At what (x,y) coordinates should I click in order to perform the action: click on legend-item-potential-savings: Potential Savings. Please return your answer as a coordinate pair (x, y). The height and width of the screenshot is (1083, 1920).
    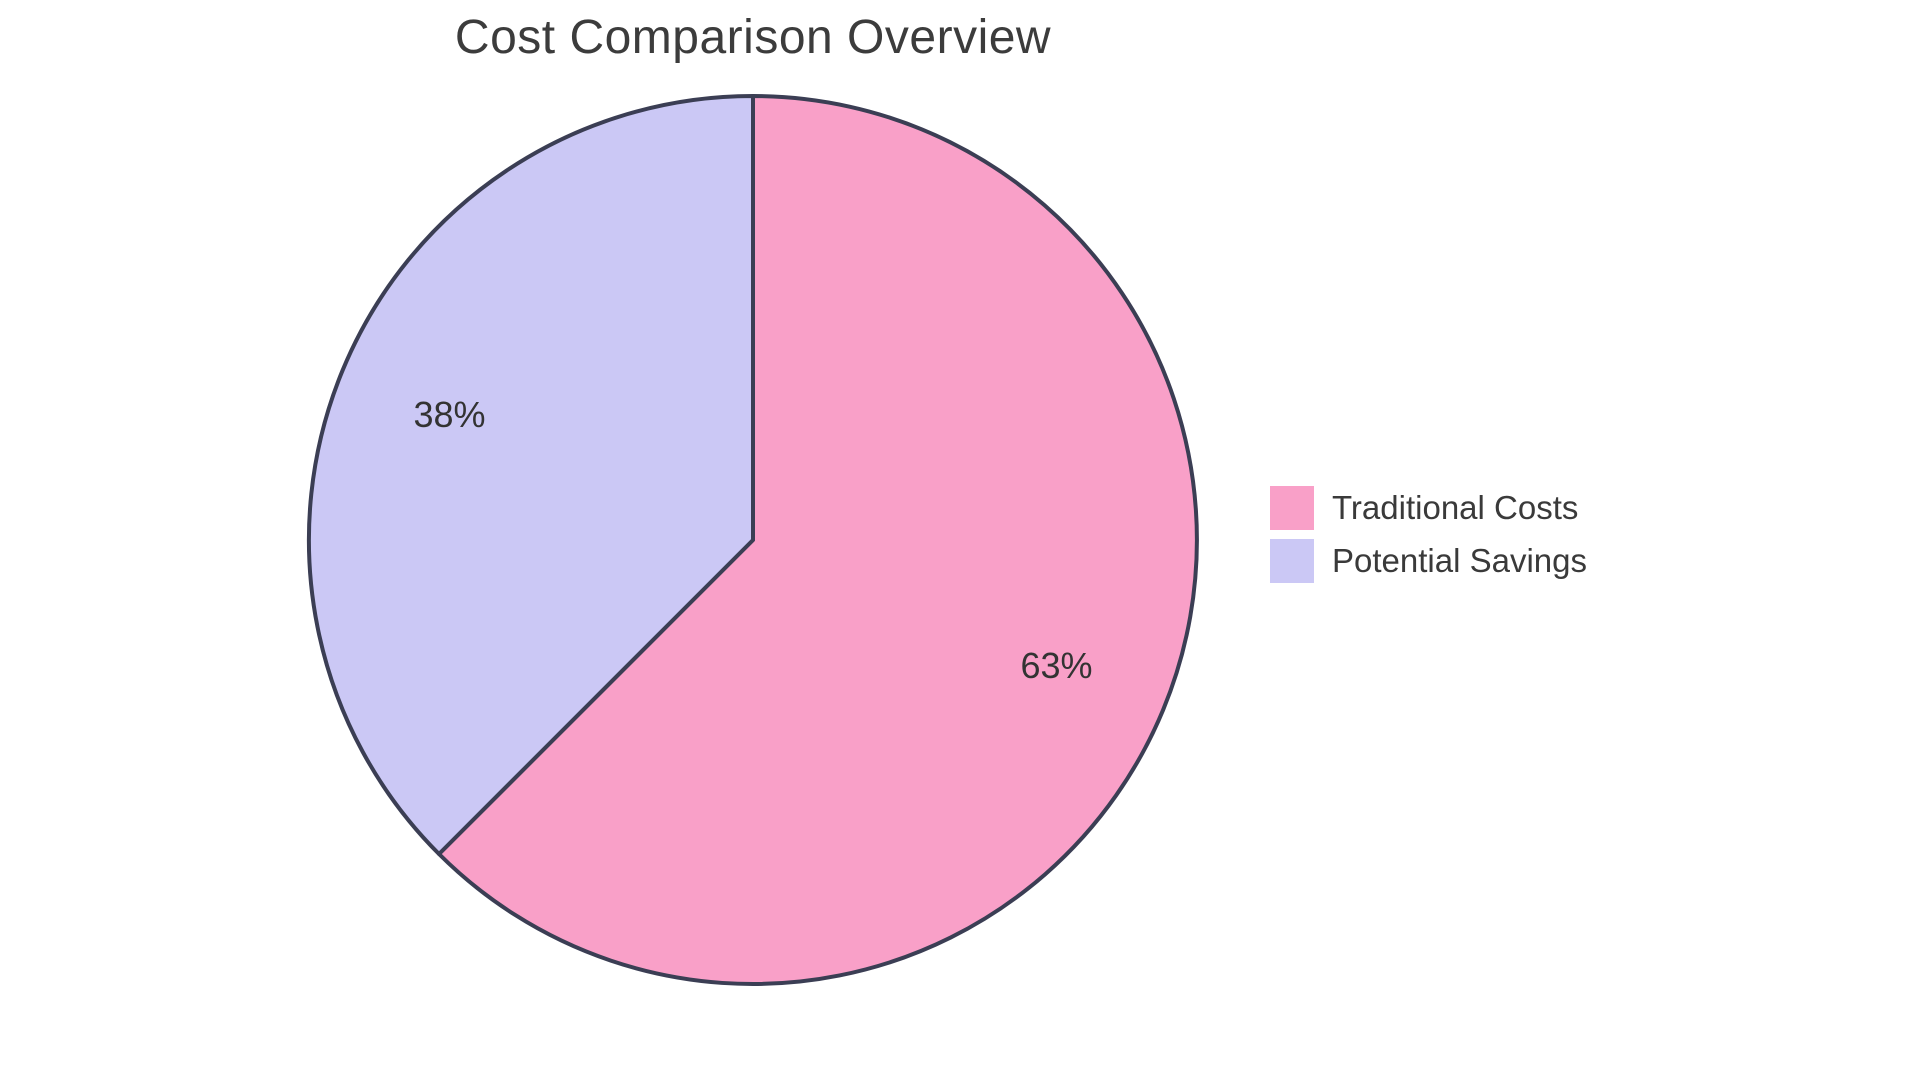
    Looking at the image, I should click on (1428, 561).